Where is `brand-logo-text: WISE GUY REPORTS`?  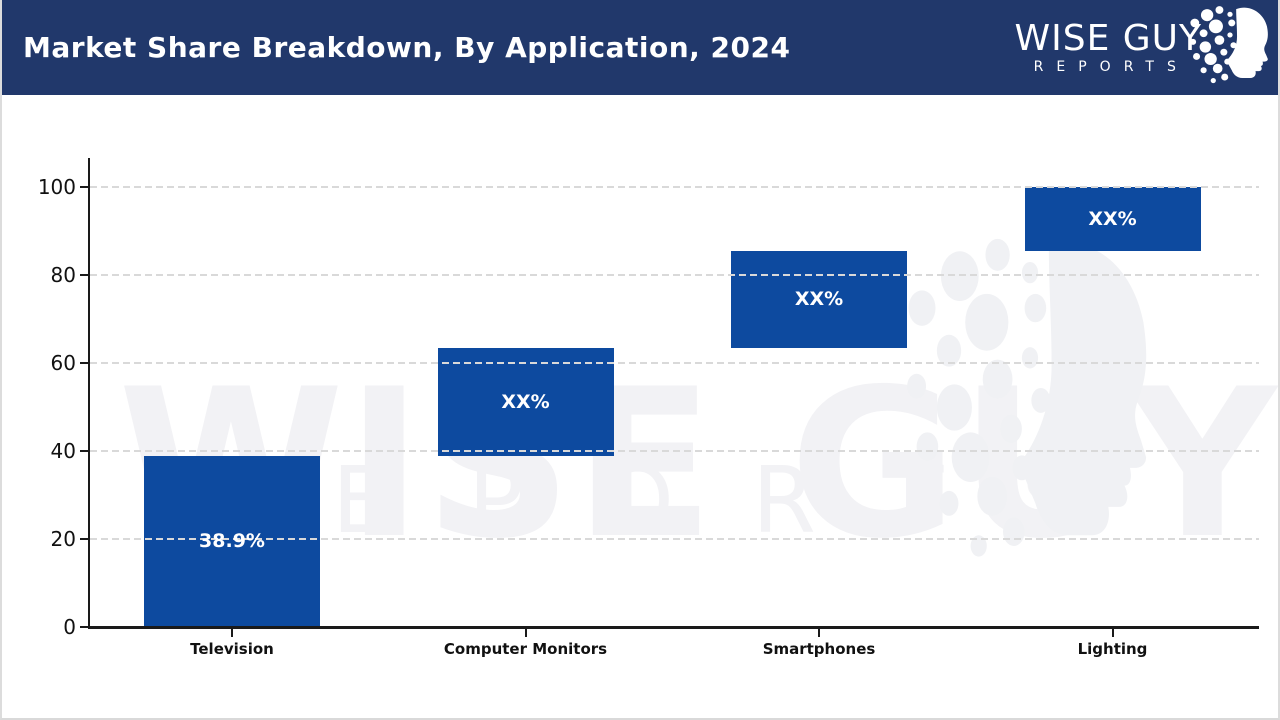 brand-logo-text: WISE GUY REPORTS is located at coordinates (1109, 47).